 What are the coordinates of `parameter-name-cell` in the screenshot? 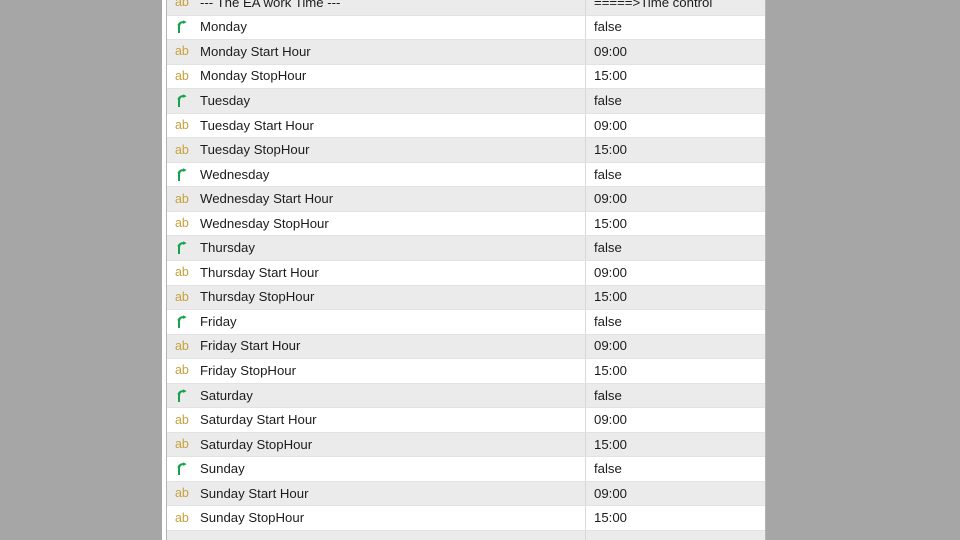 It's located at (376, 535).